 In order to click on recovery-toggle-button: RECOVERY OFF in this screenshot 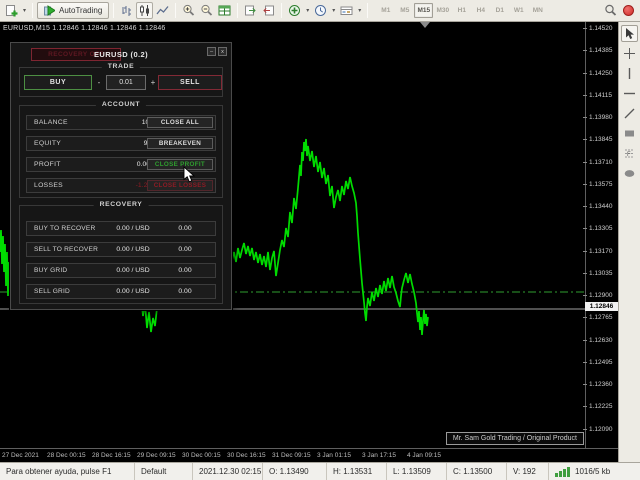, I will do `click(76, 54)`.